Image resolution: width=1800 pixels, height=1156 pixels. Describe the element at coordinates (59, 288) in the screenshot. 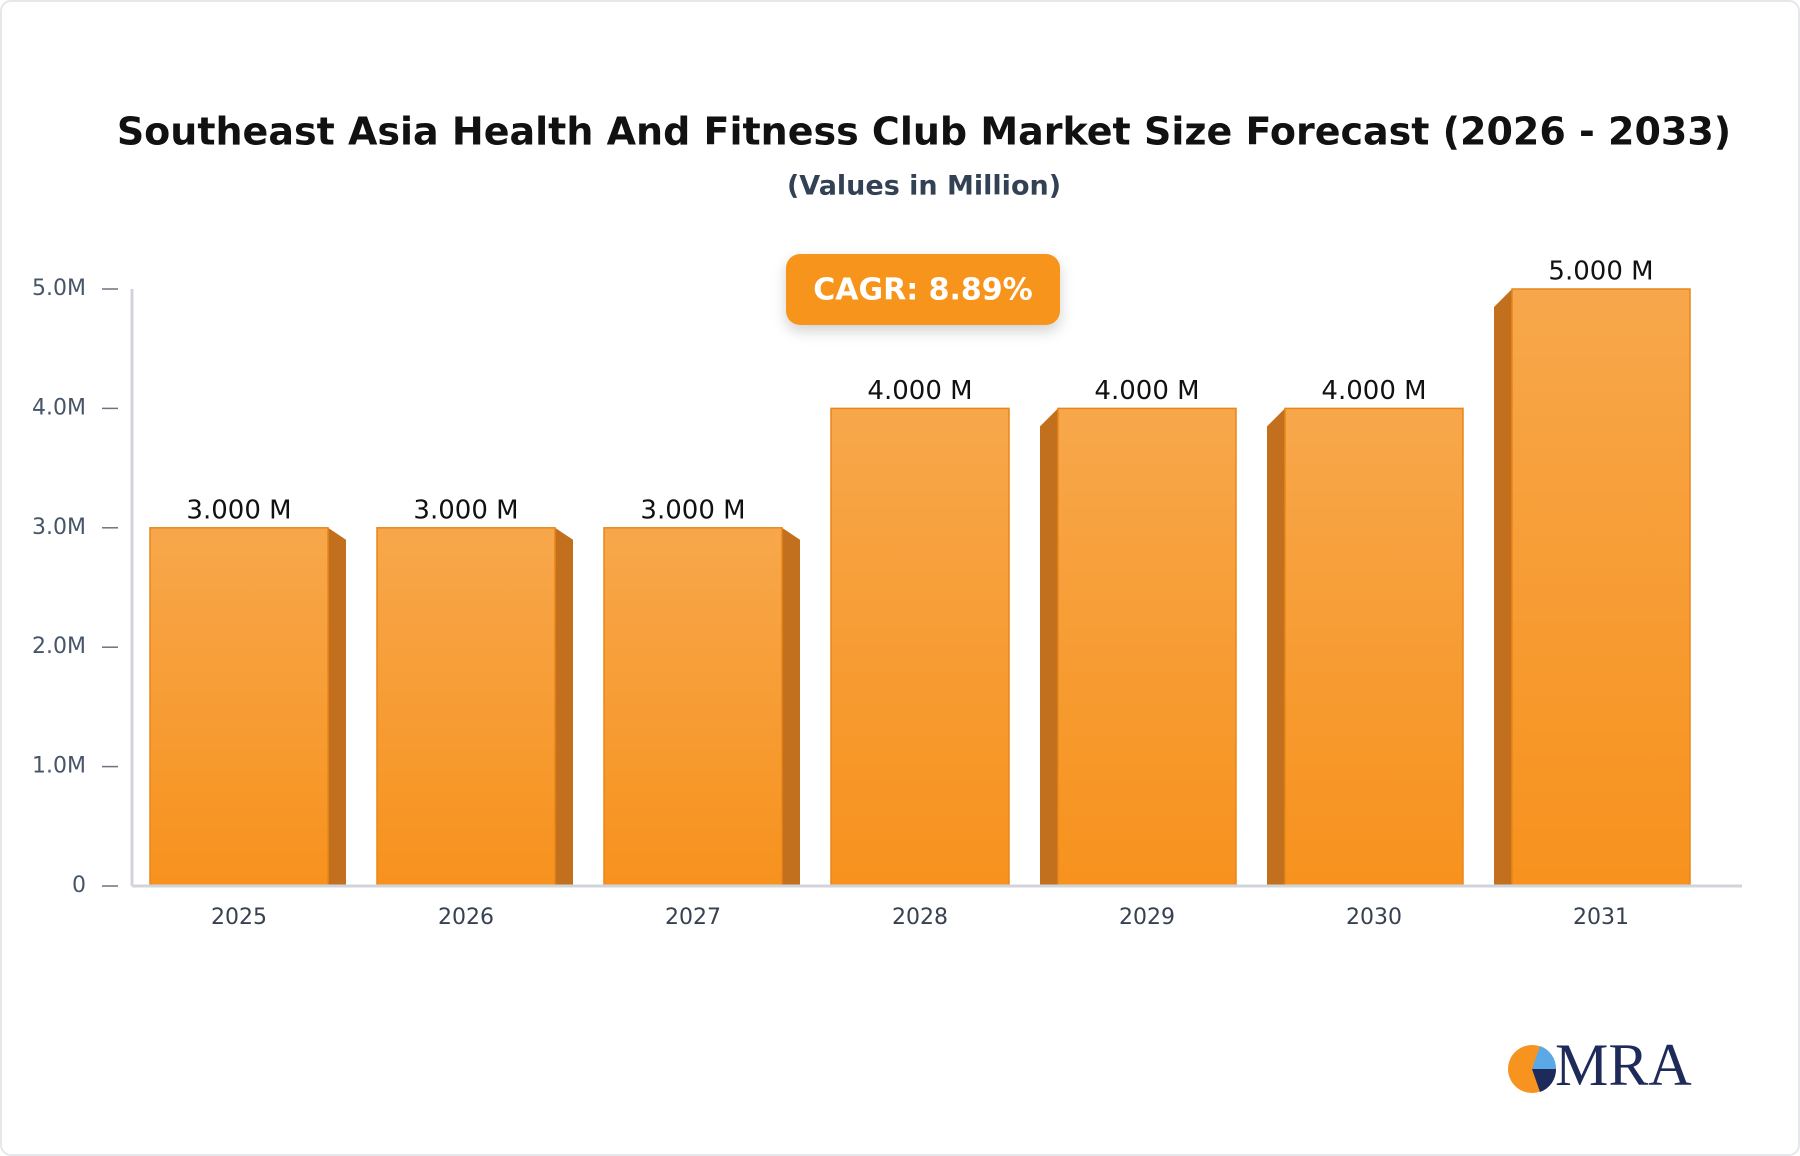

I see `y-tick-label: 5.0M` at that location.